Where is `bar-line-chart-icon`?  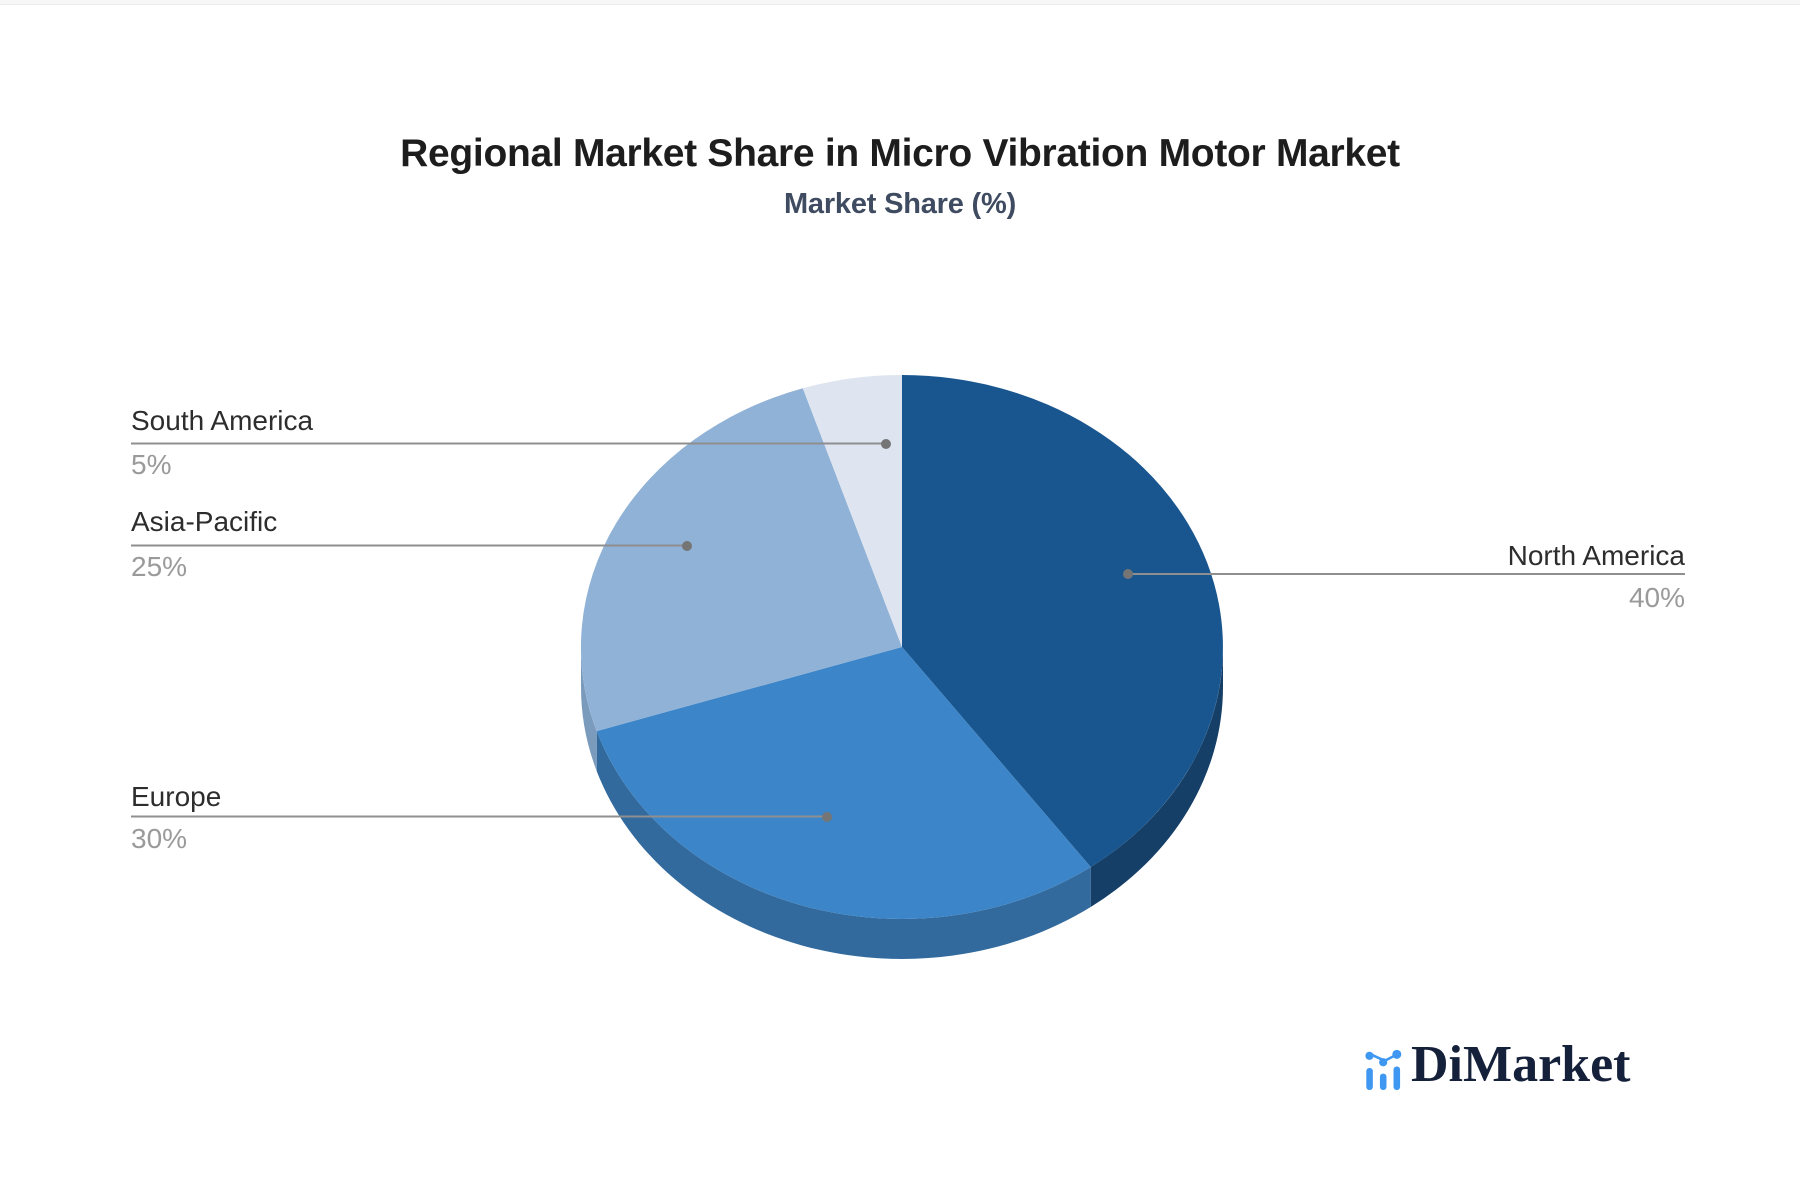
bar-line-chart-icon is located at coordinates (1383, 1069).